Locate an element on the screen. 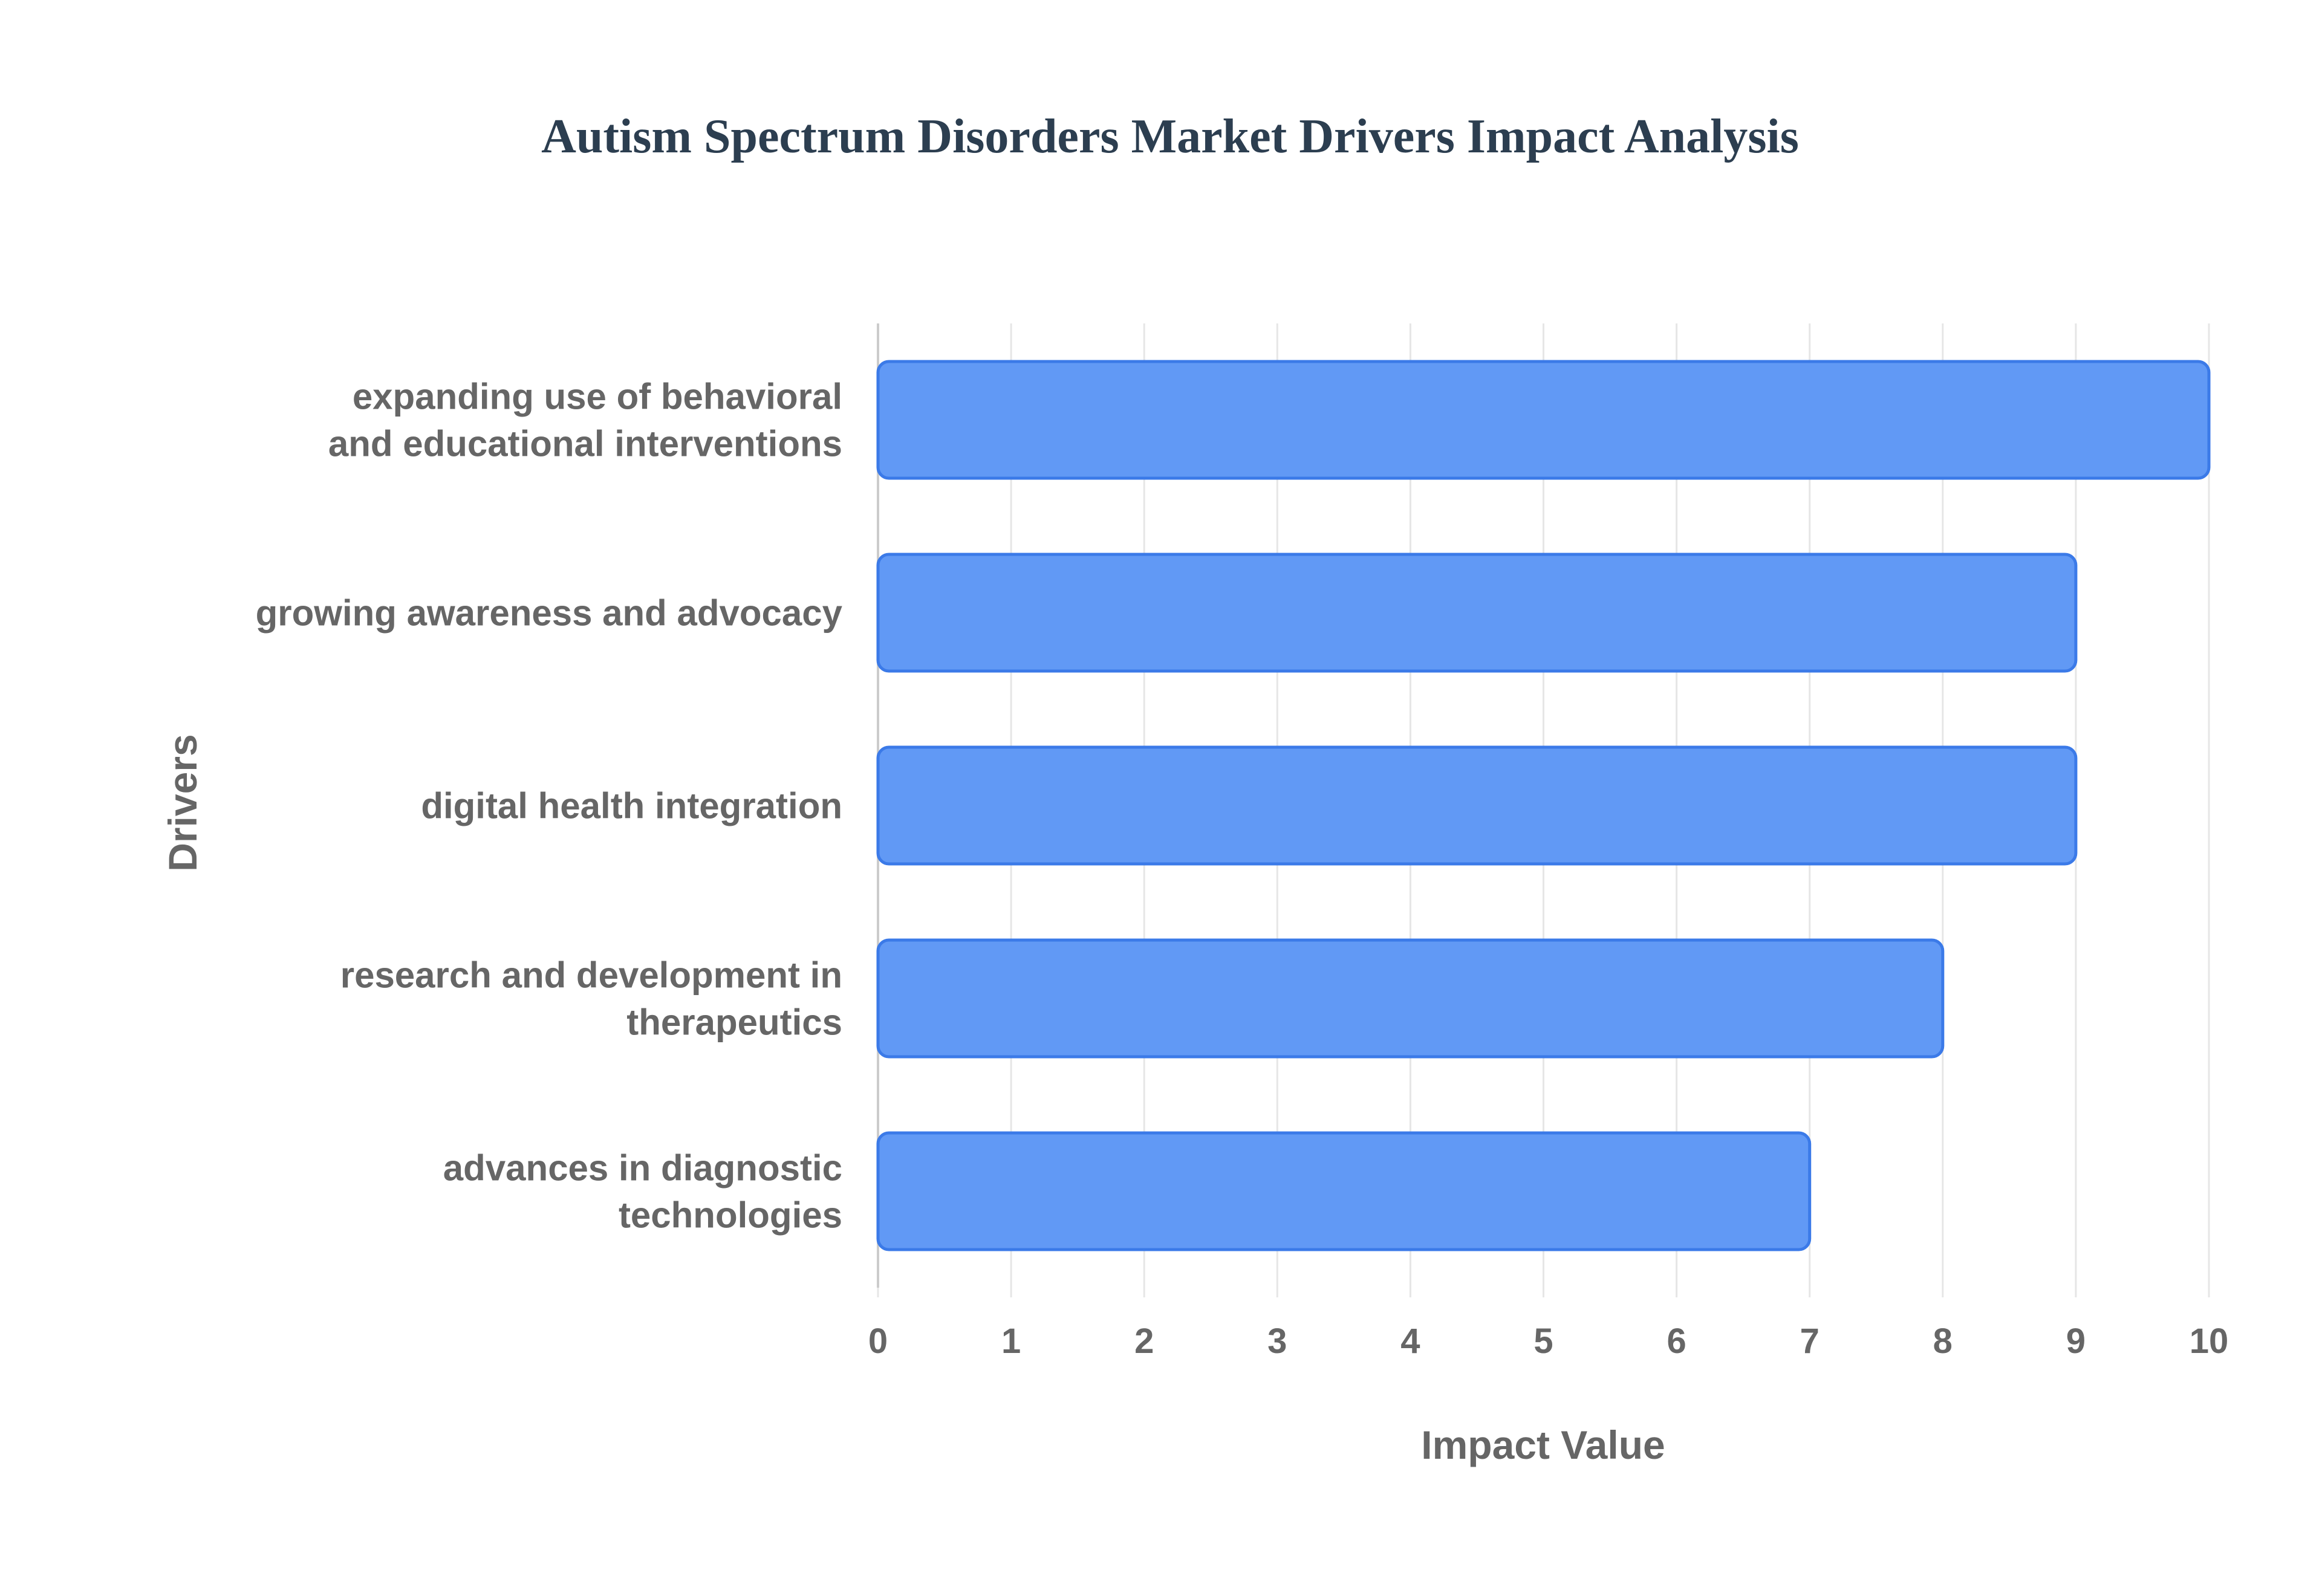 The height and width of the screenshot is (1596, 2322). x-tick-label: 9 is located at coordinates (2076, 1341).